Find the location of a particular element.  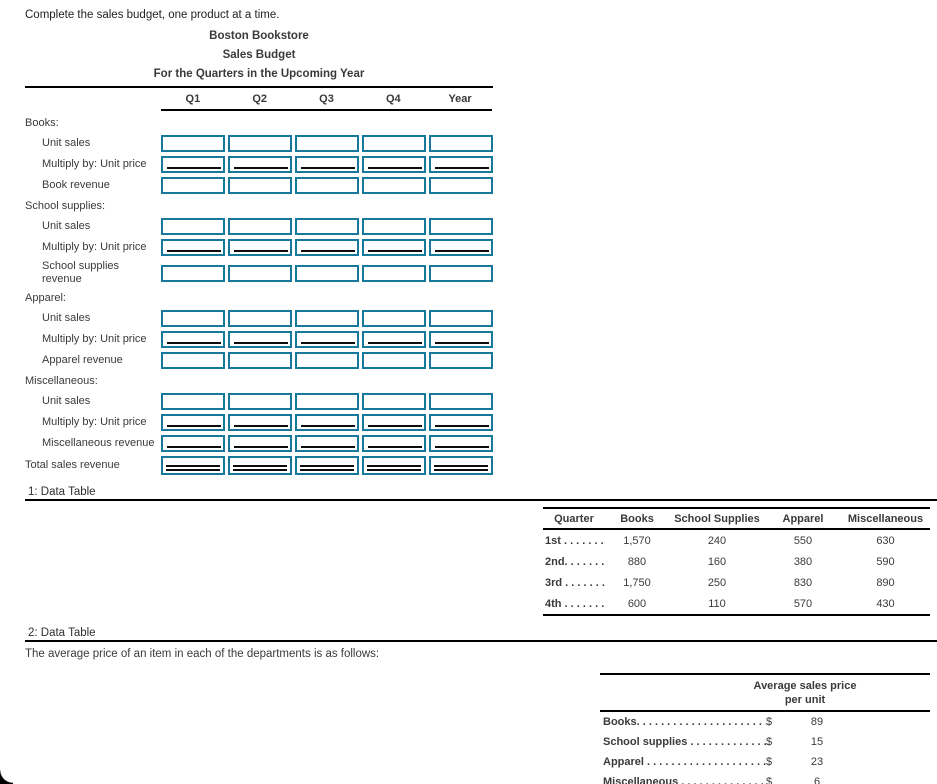

miscellaneous-cell: 590 is located at coordinates (885, 561).